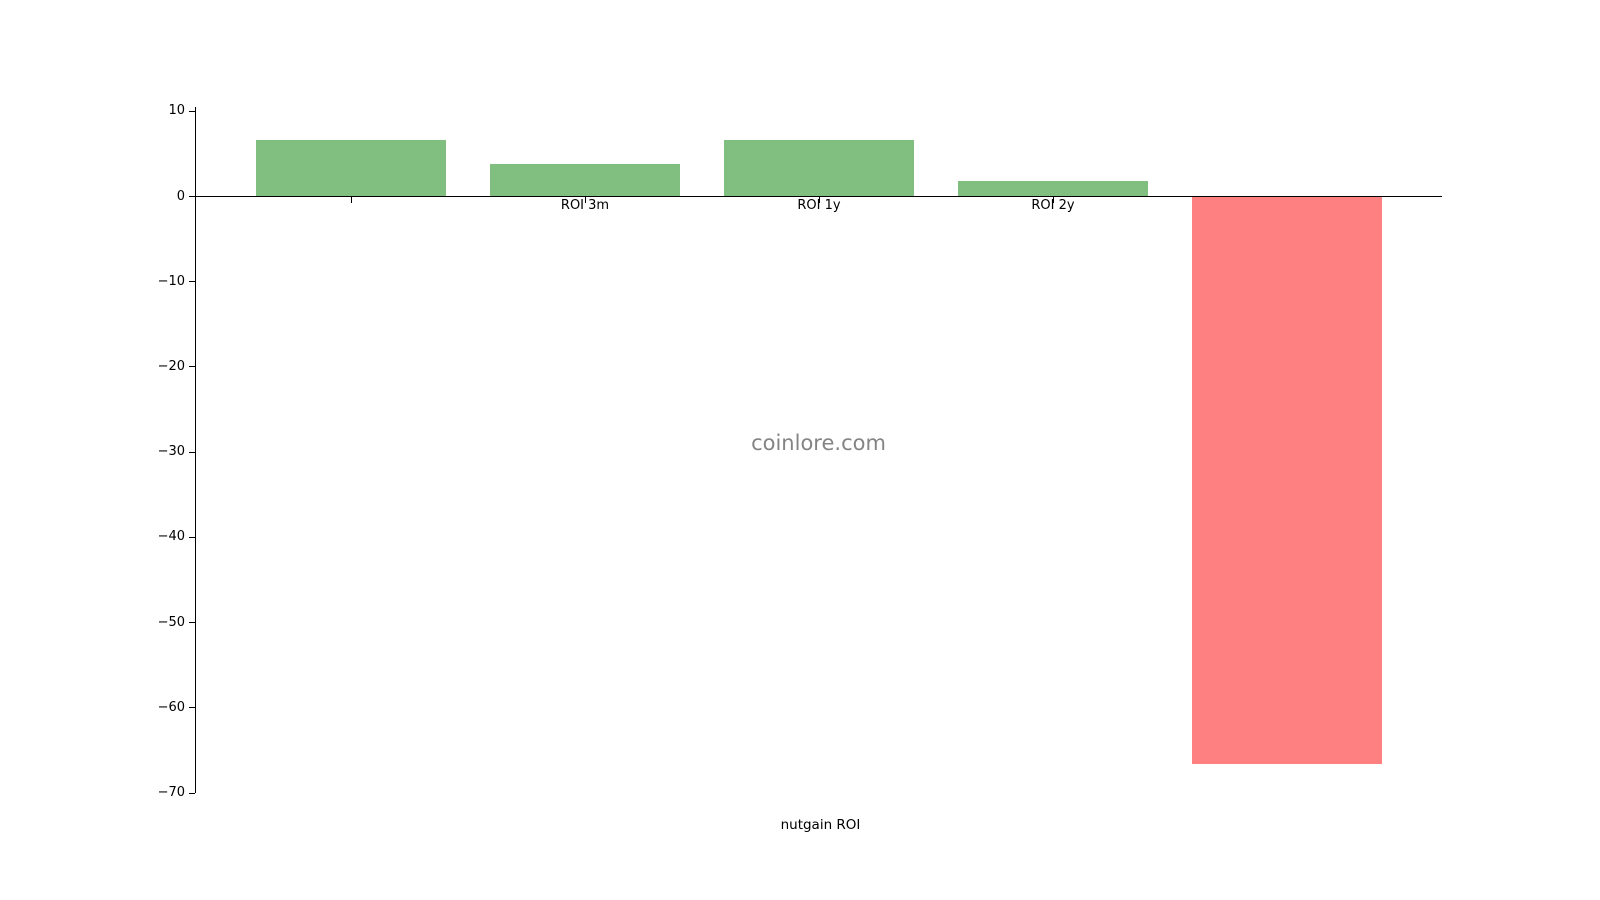  Describe the element at coordinates (585, 205) in the screenshot. I see `x-tick-label: ROI 3m` at that location.